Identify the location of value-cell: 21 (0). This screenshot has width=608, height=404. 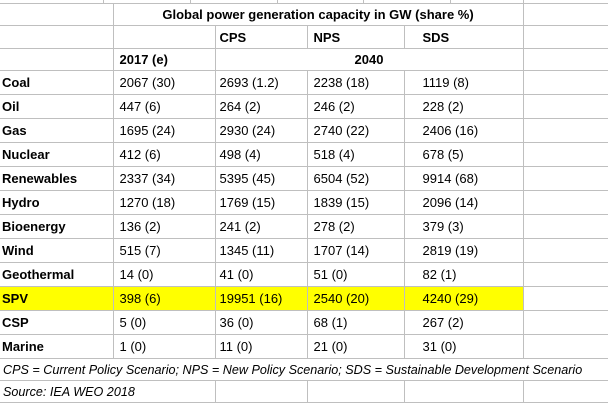
(356, 346).